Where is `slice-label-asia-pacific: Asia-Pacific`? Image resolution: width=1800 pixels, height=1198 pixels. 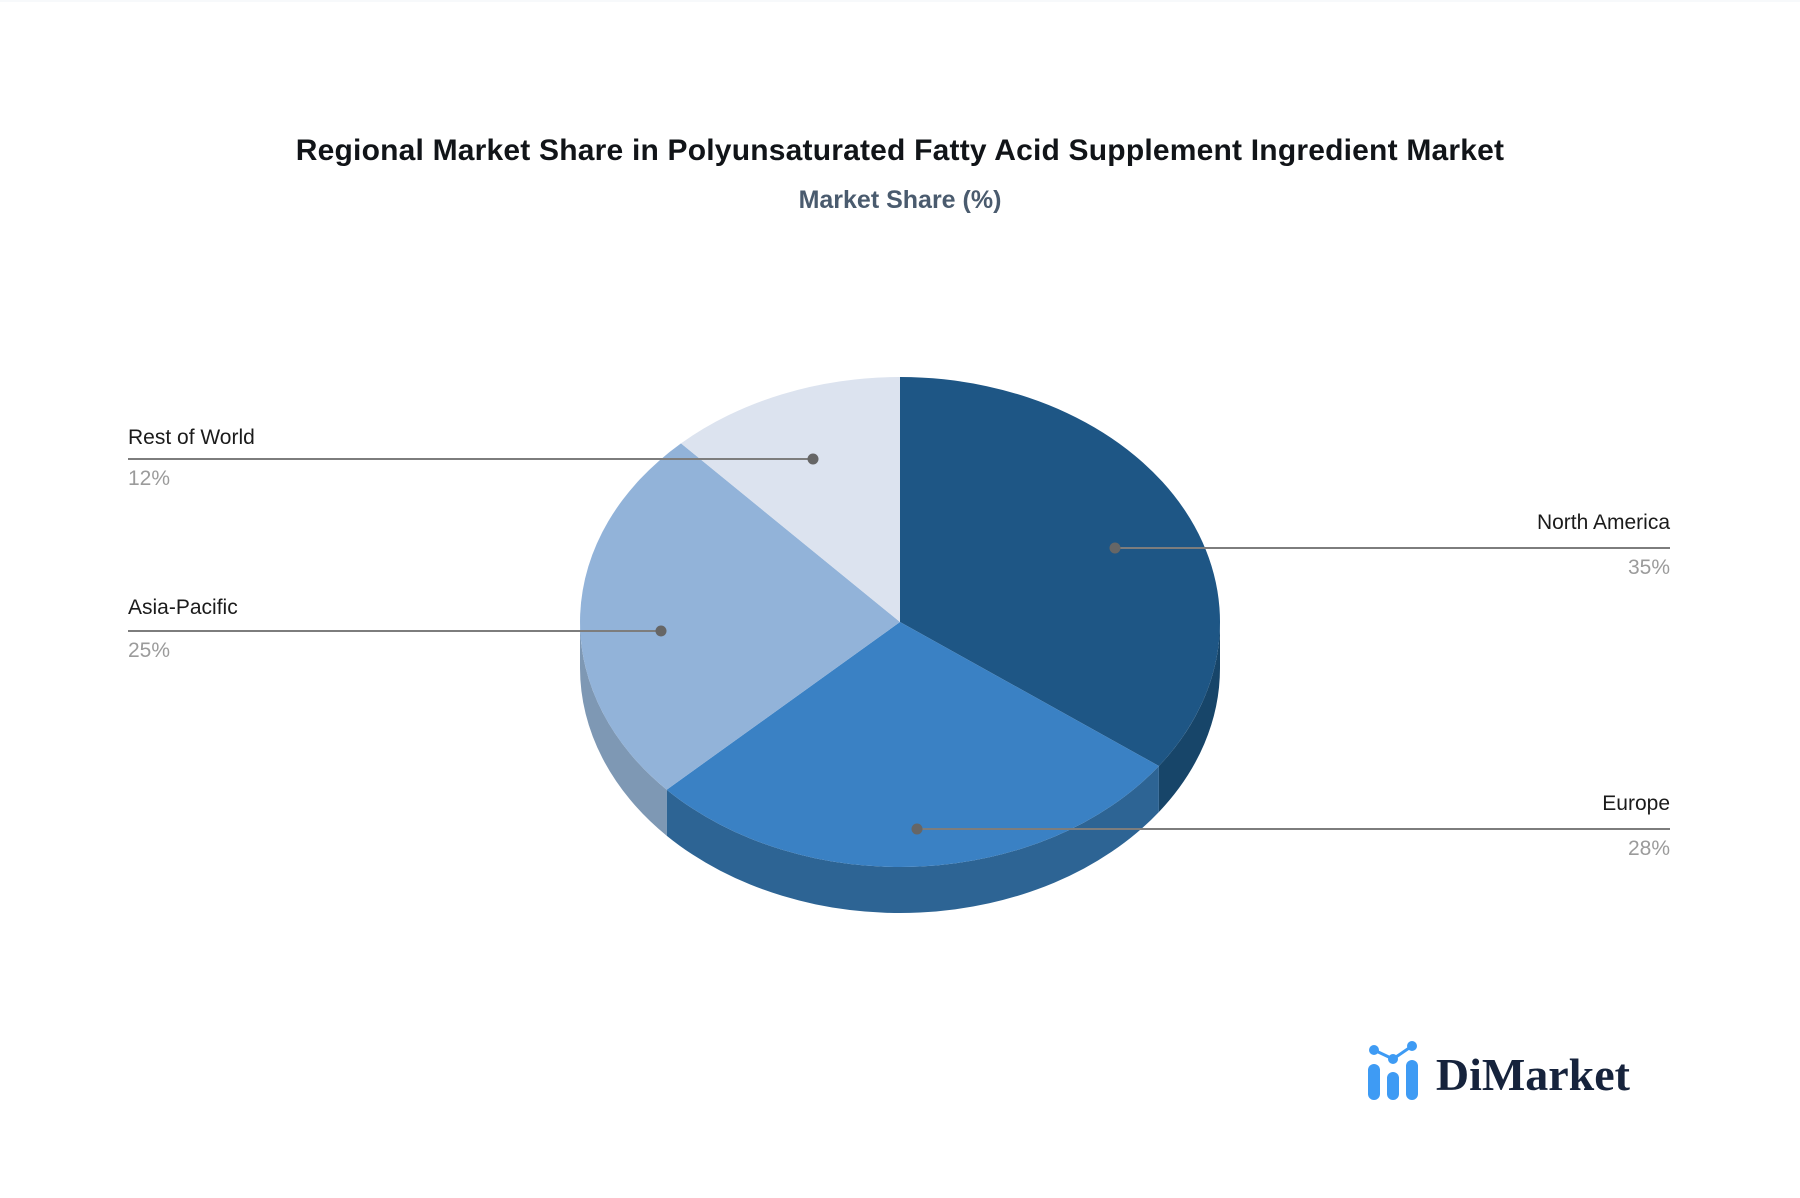
slice-label-asia-pacific: Asia-Pacific is located at coordinates (183, 607).